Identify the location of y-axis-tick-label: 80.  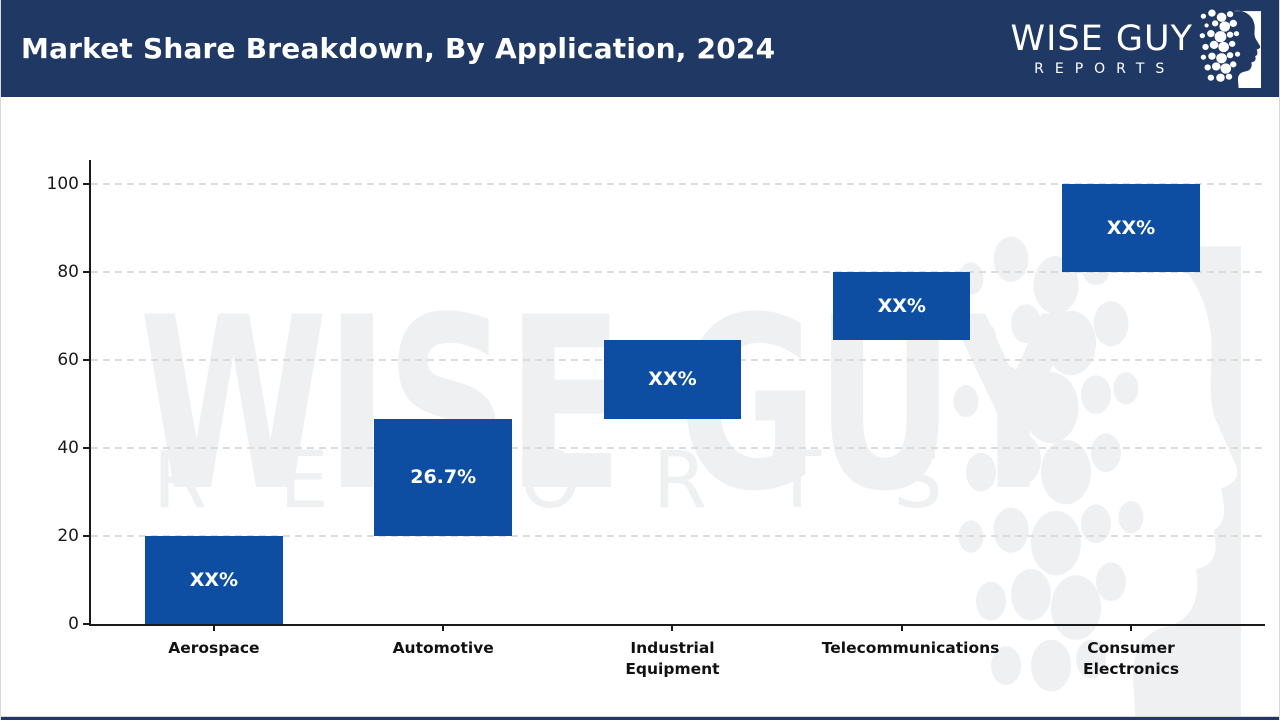
(68, 272).